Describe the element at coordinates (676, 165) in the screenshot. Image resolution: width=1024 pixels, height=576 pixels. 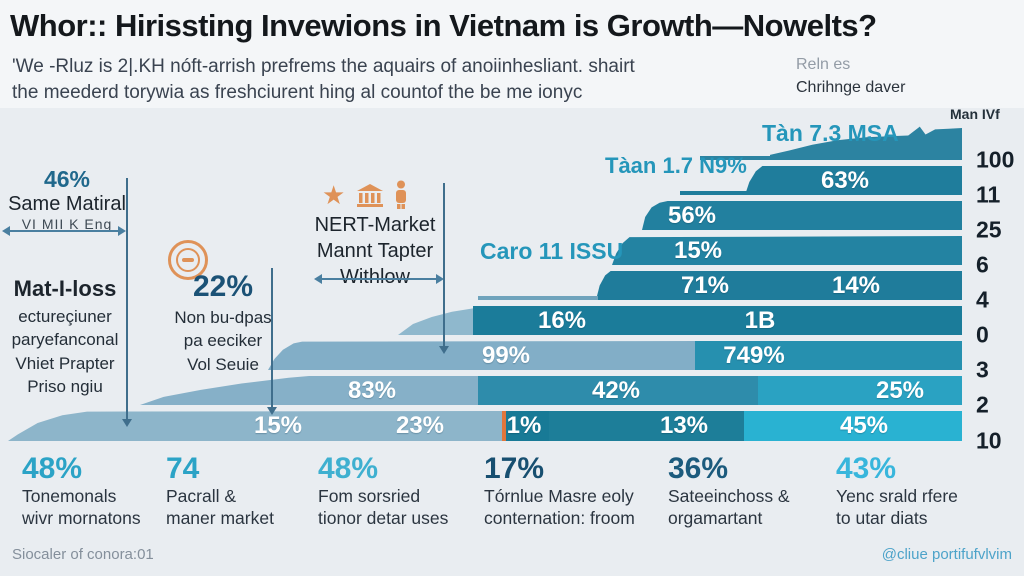
I see `callout-left: Tàan 1.7 N9%` at that location.